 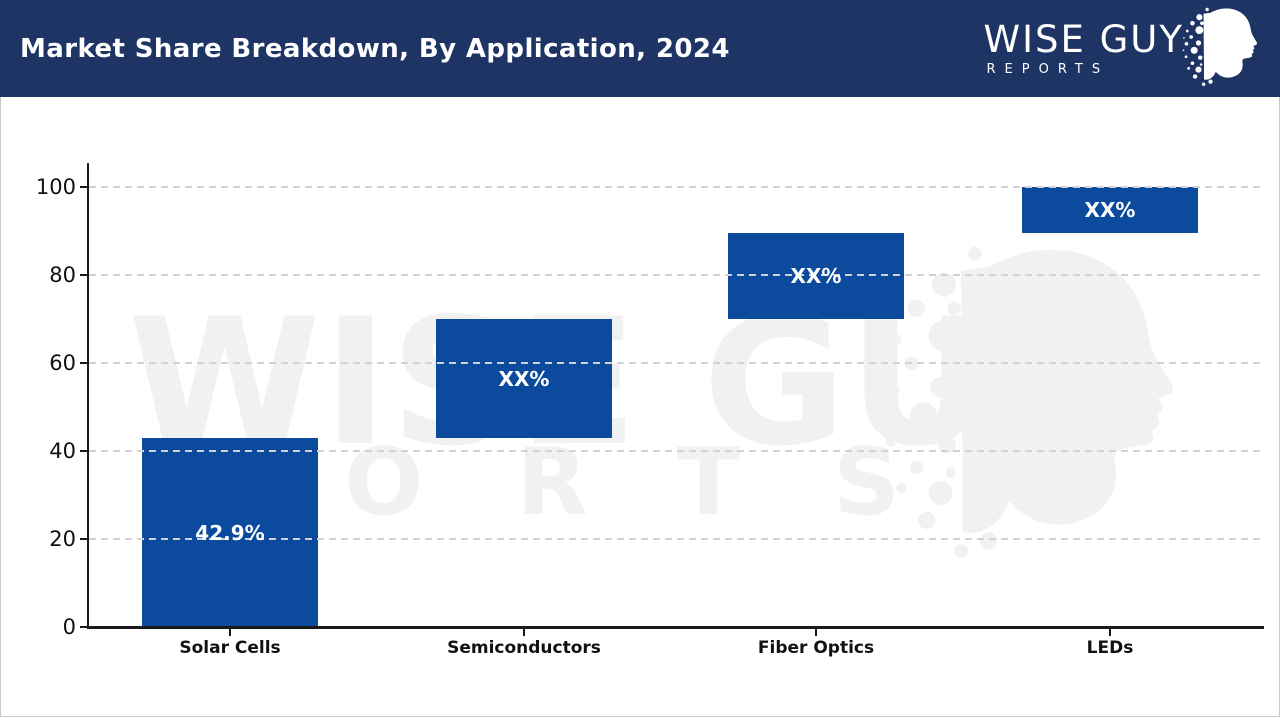 What do you see at coordinates (230, 648) in the screenshot?
I see `x-axis-label-solar-cells: Solar Cells` at bounding box center [230, 648].